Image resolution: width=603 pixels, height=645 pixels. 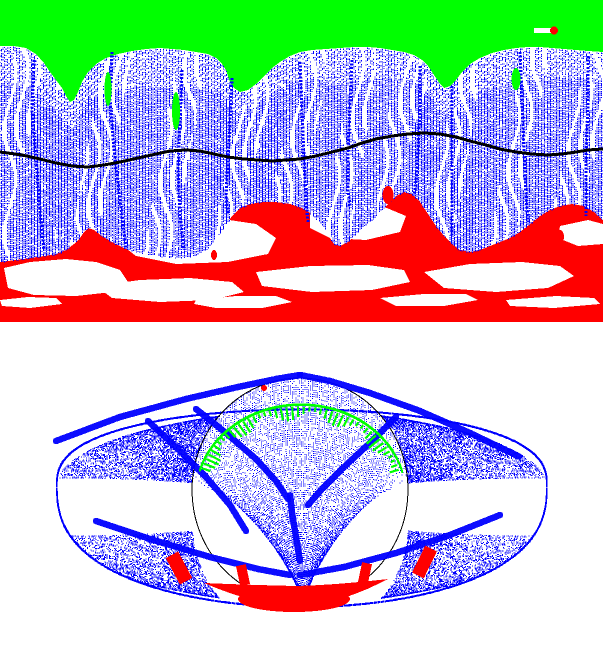 I want to click on green-arc-path, so click(x=301, y=438).